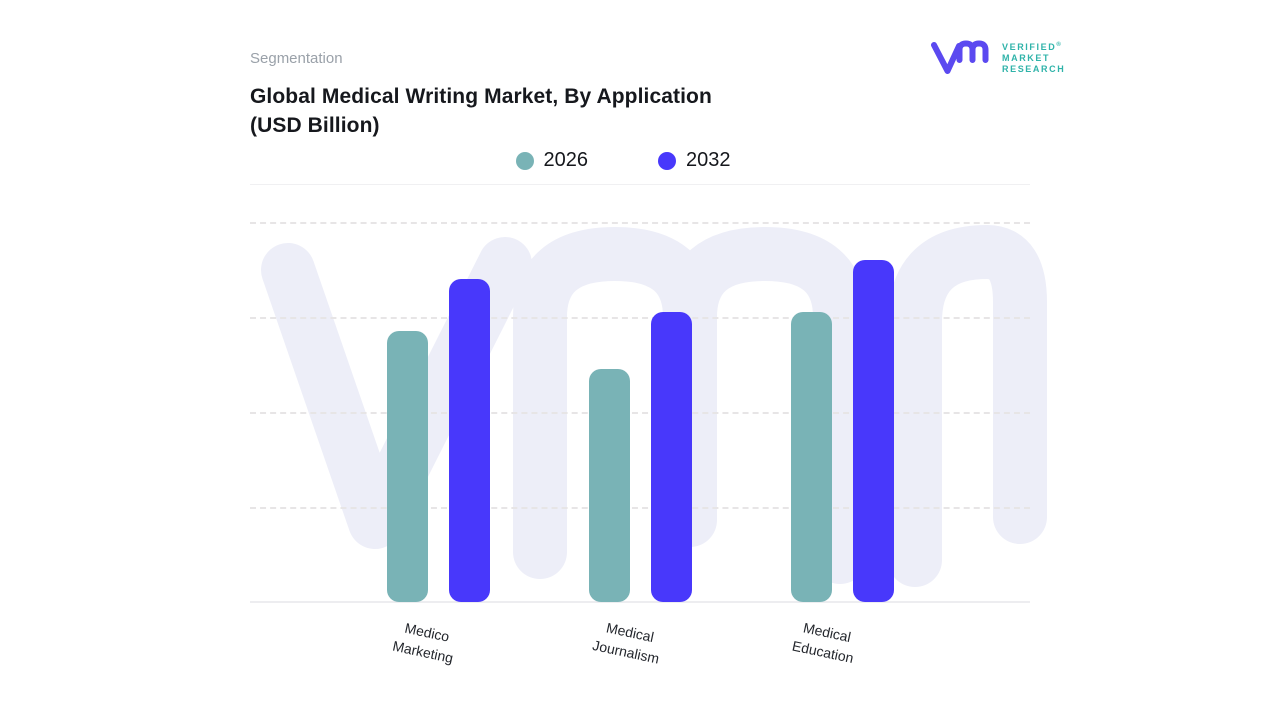  What do you see at coordinates (1026, 57) in the screenshot?
I see `brand-line-market: MARKET` at bounding box center [1026, 57].